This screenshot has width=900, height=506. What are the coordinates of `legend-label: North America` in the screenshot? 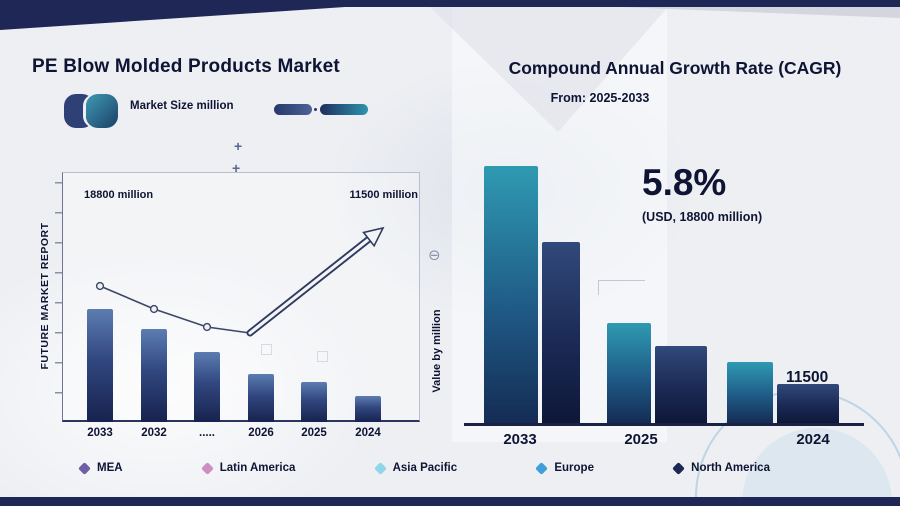 It's located at (730, 468).